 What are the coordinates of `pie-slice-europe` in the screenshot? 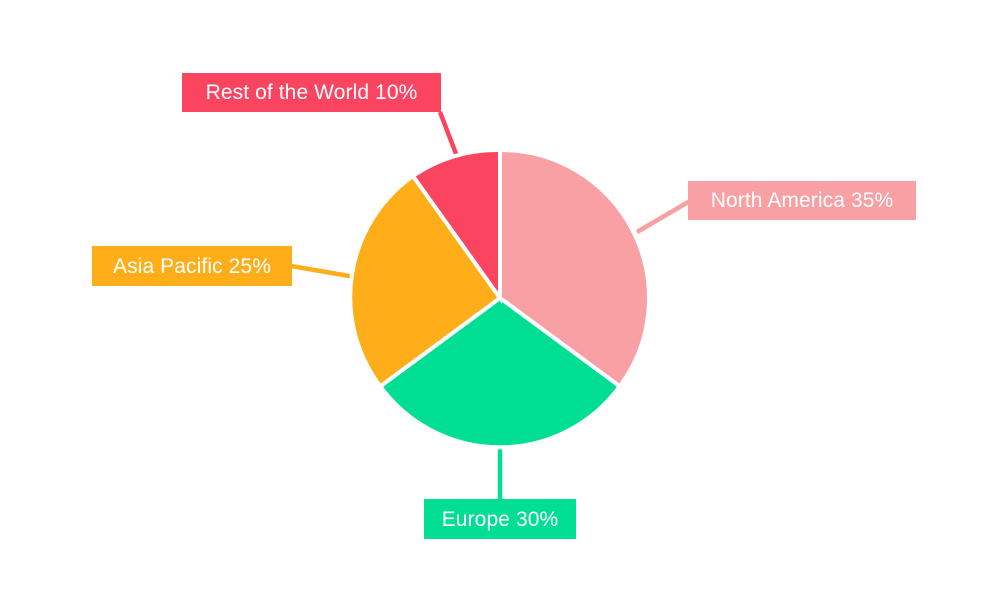 It's located at (500, 372).